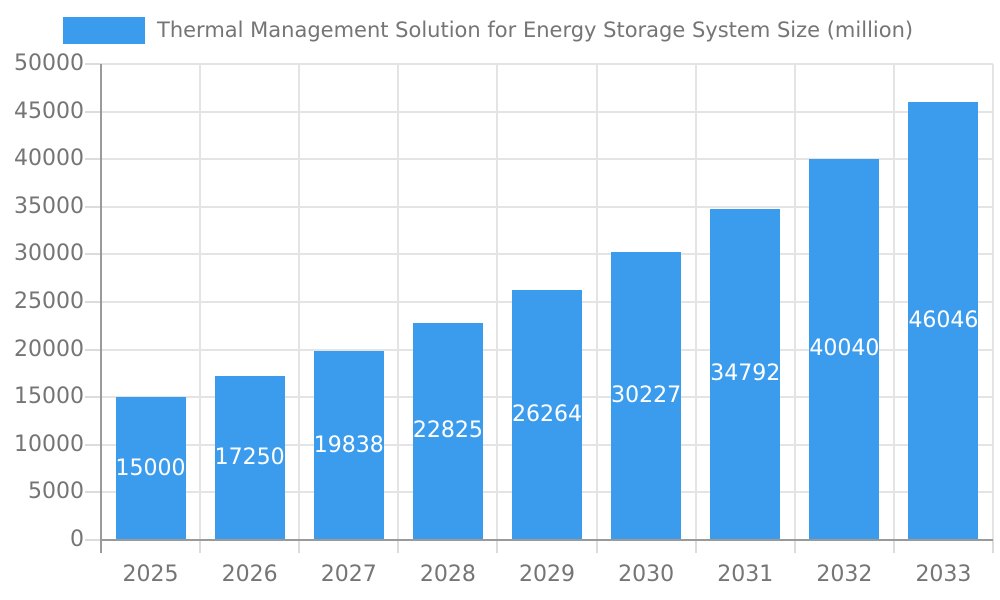  I want to click on y-axis-tick-label: 15000, so click(49, 397).